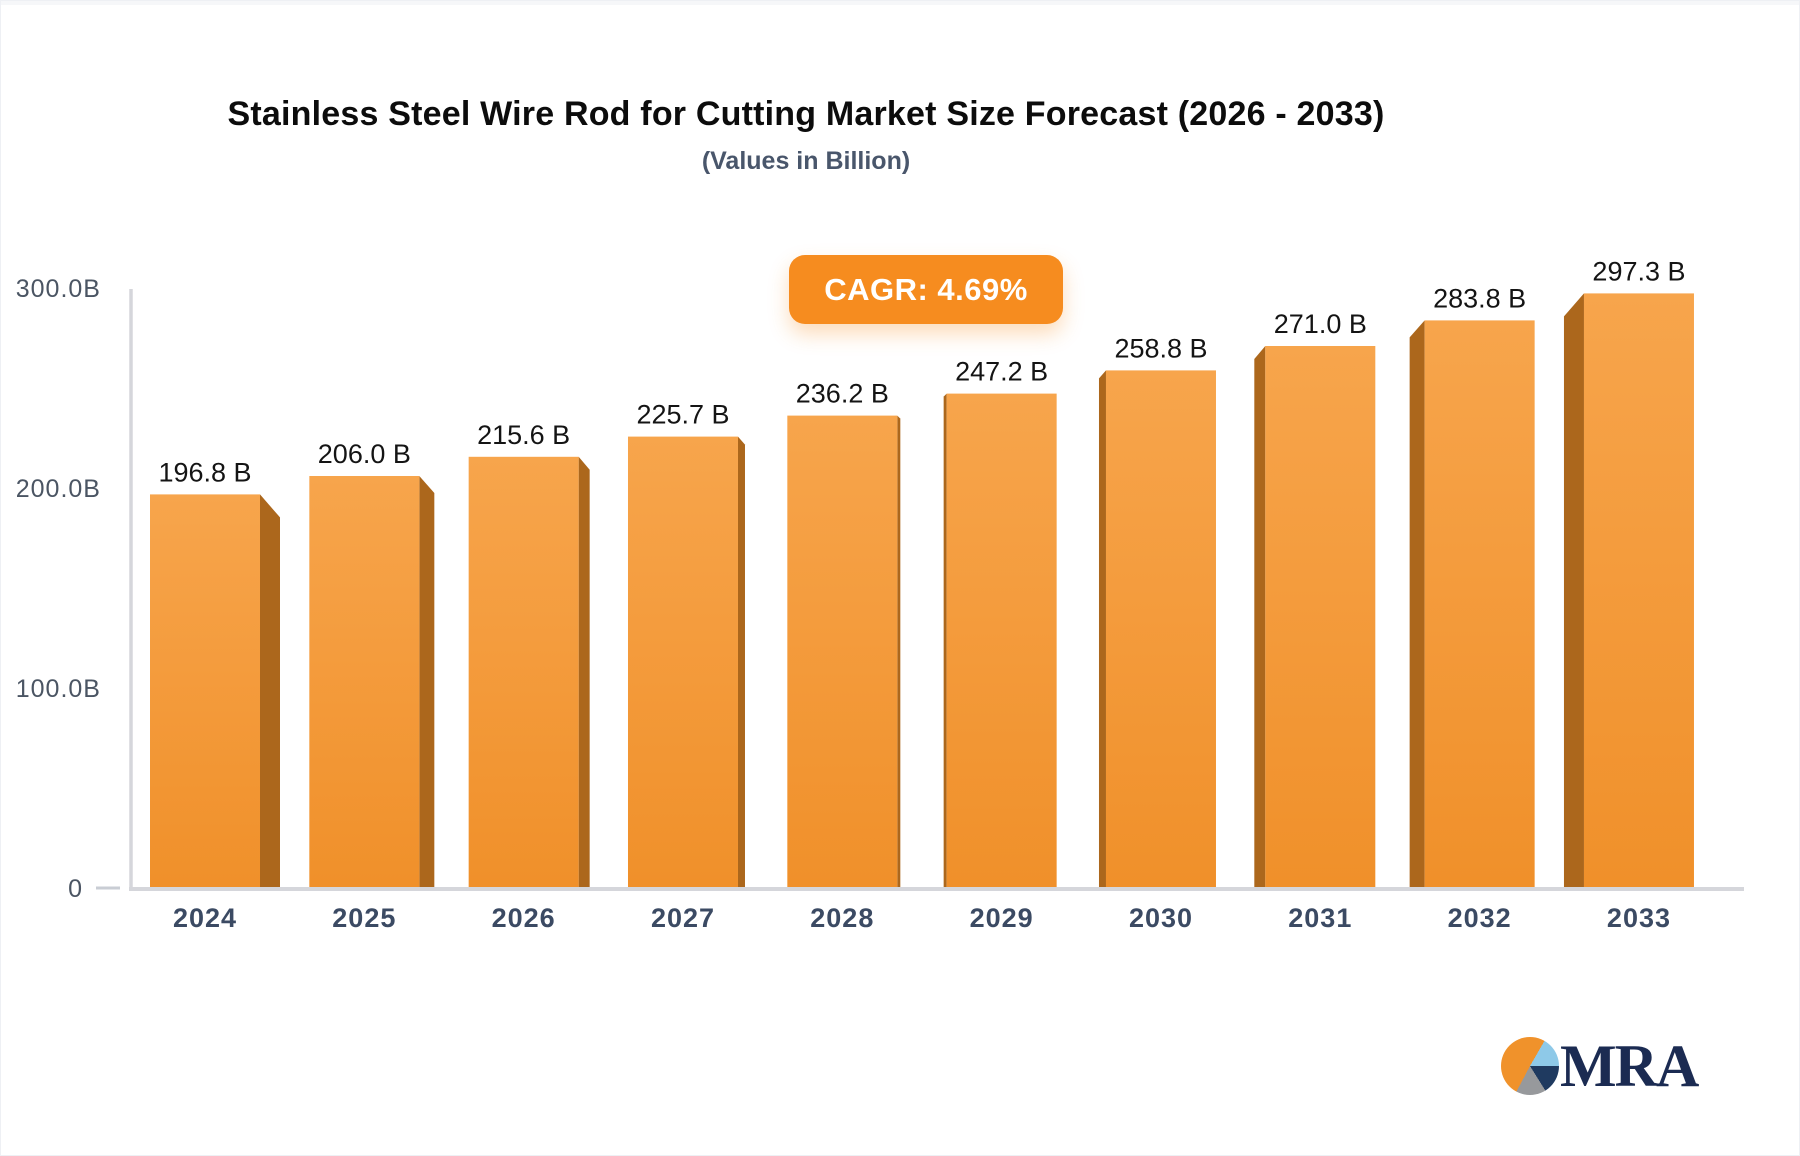  What do you see at coordinates (1320, 918) in the screenshot?
I see `category-label: 2031` at bounding box center [1320, 918].